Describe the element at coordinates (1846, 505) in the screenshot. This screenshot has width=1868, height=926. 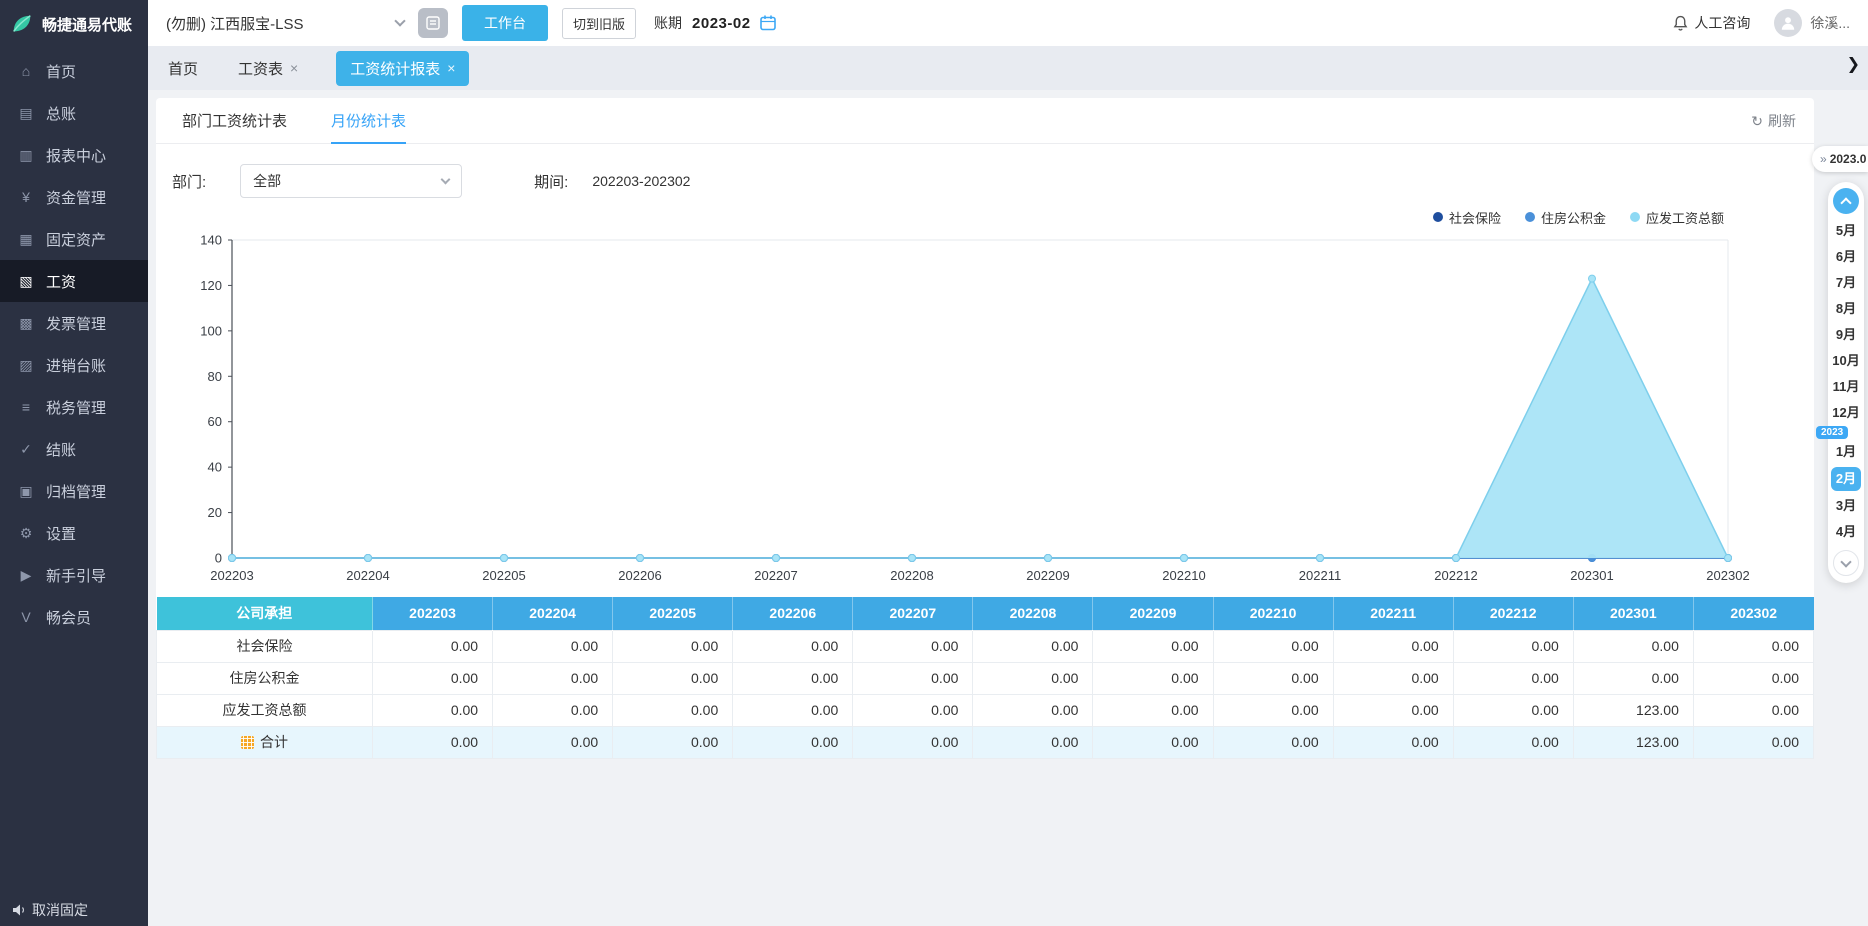
I see `month-item: 3月` at that location.